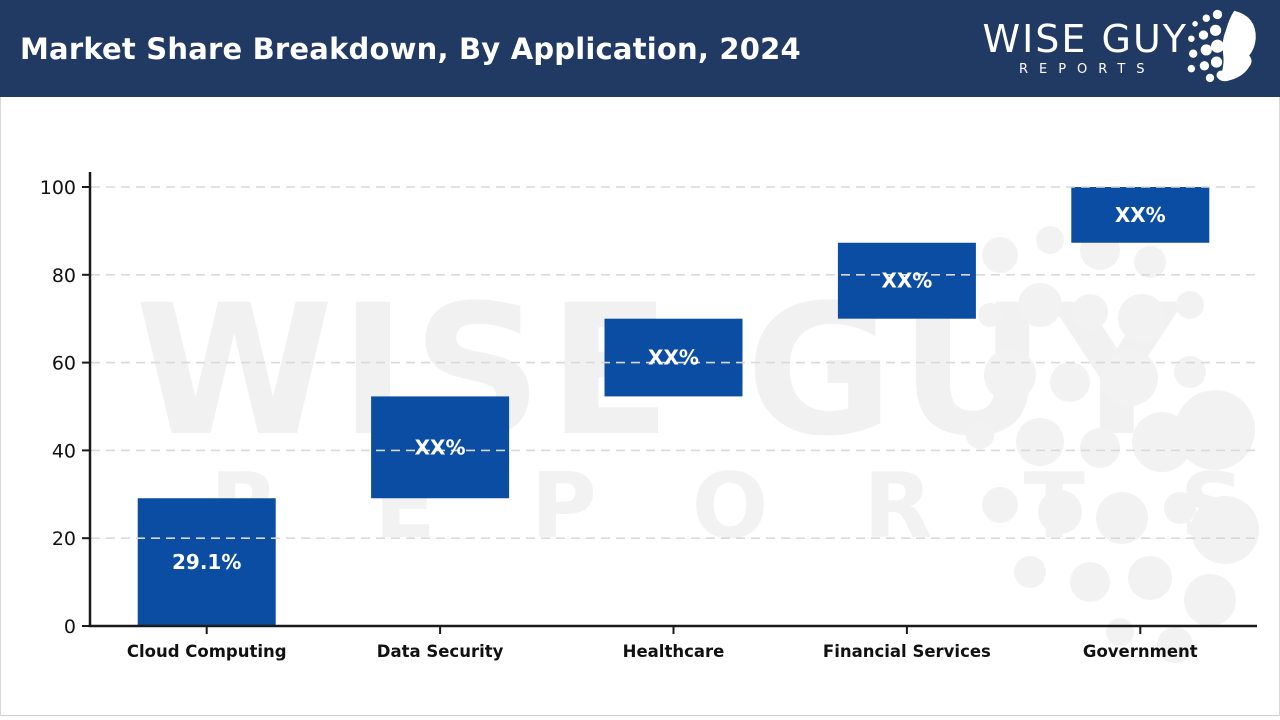  I want to click on wise-guy-reports-logo: WISE GUY REPORTS, so click(1131, 49).